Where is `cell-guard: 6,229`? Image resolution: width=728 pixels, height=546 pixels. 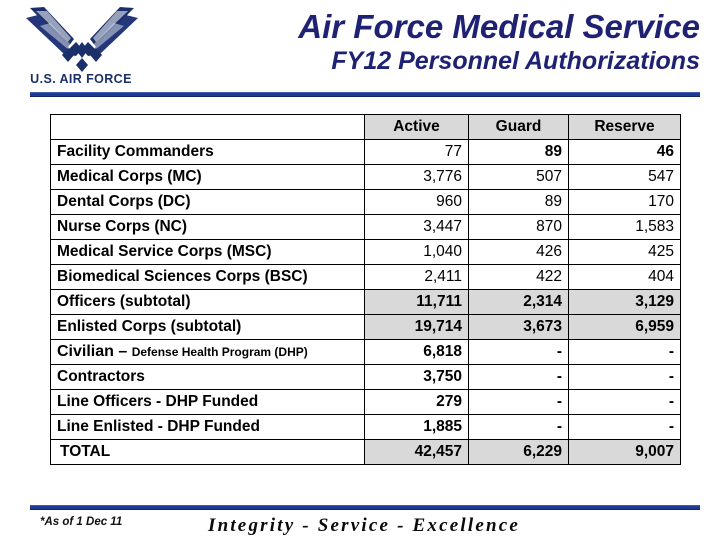
cell-guard: 6,229 is located at coordinates (518, 452).